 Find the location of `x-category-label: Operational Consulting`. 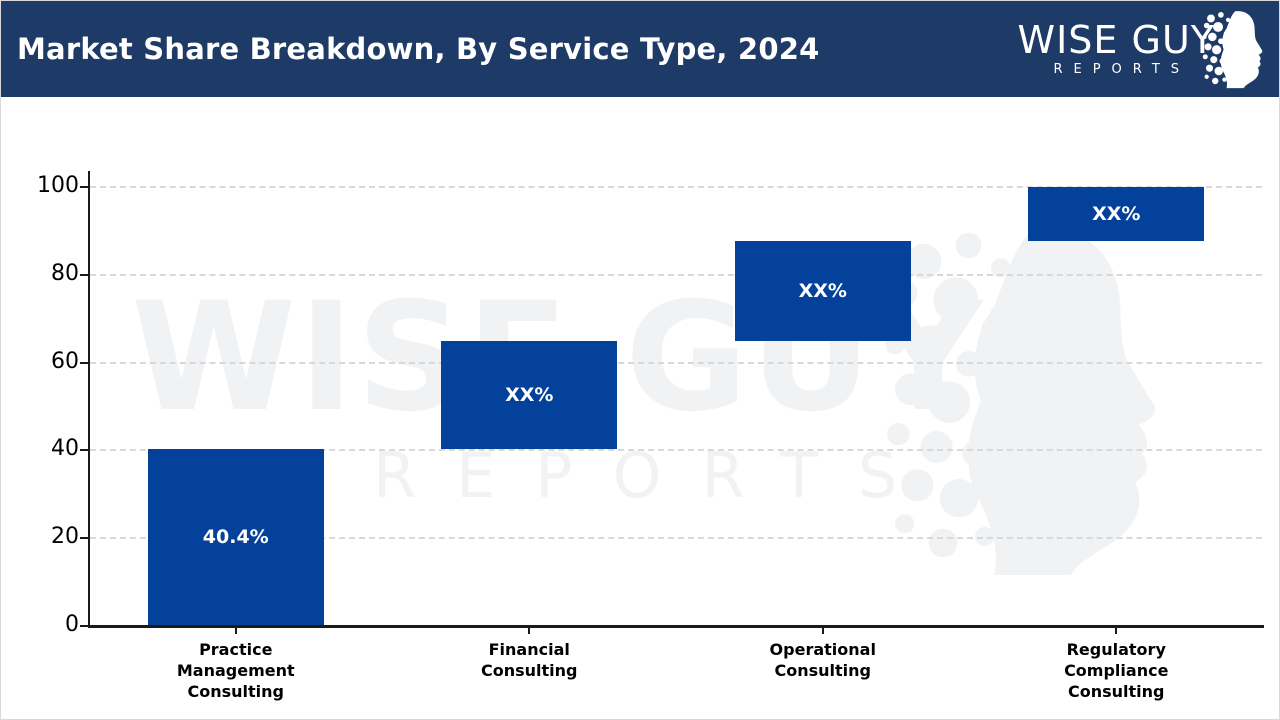

x-category-label: Operational Consulting is located at coordinates (822, 660).